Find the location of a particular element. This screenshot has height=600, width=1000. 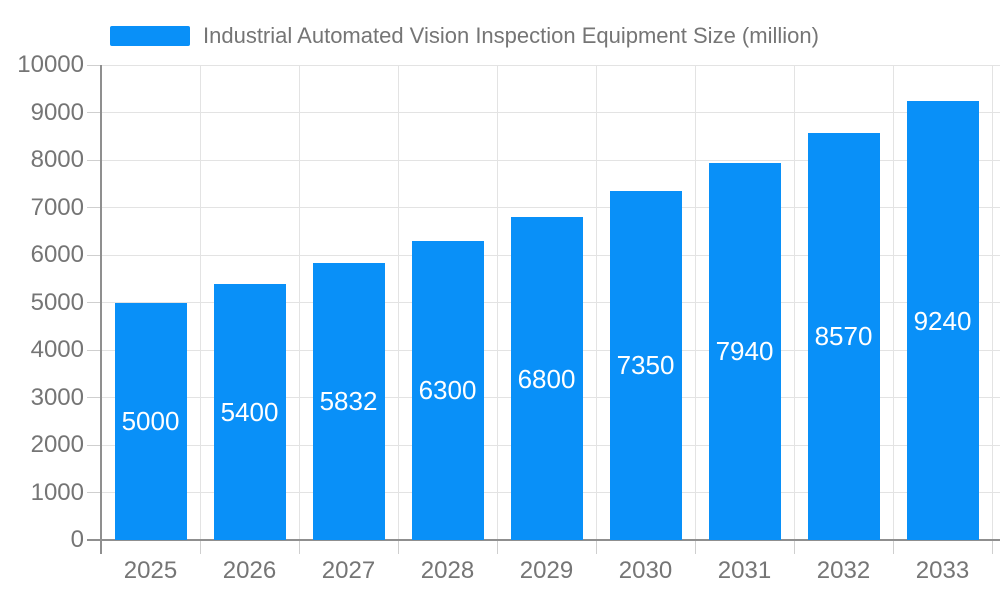

y-axis-label: 3000 is located at coordinates (57, 397).